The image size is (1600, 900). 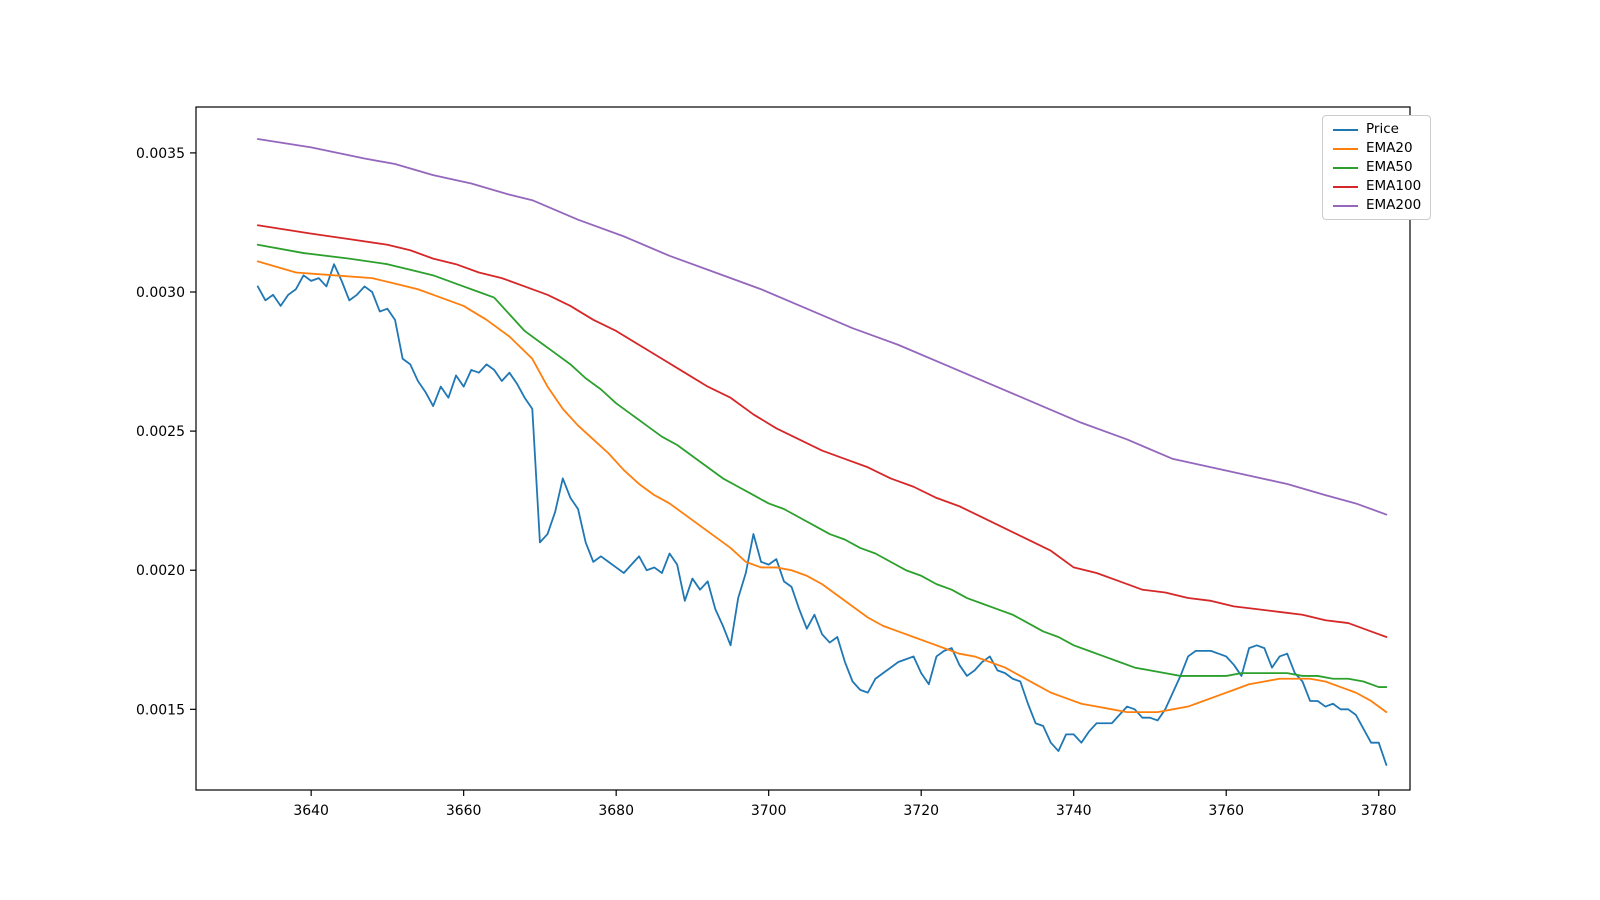 I want to click on legend-entry-ema200: EMA200, so click(x=1377, y=205).